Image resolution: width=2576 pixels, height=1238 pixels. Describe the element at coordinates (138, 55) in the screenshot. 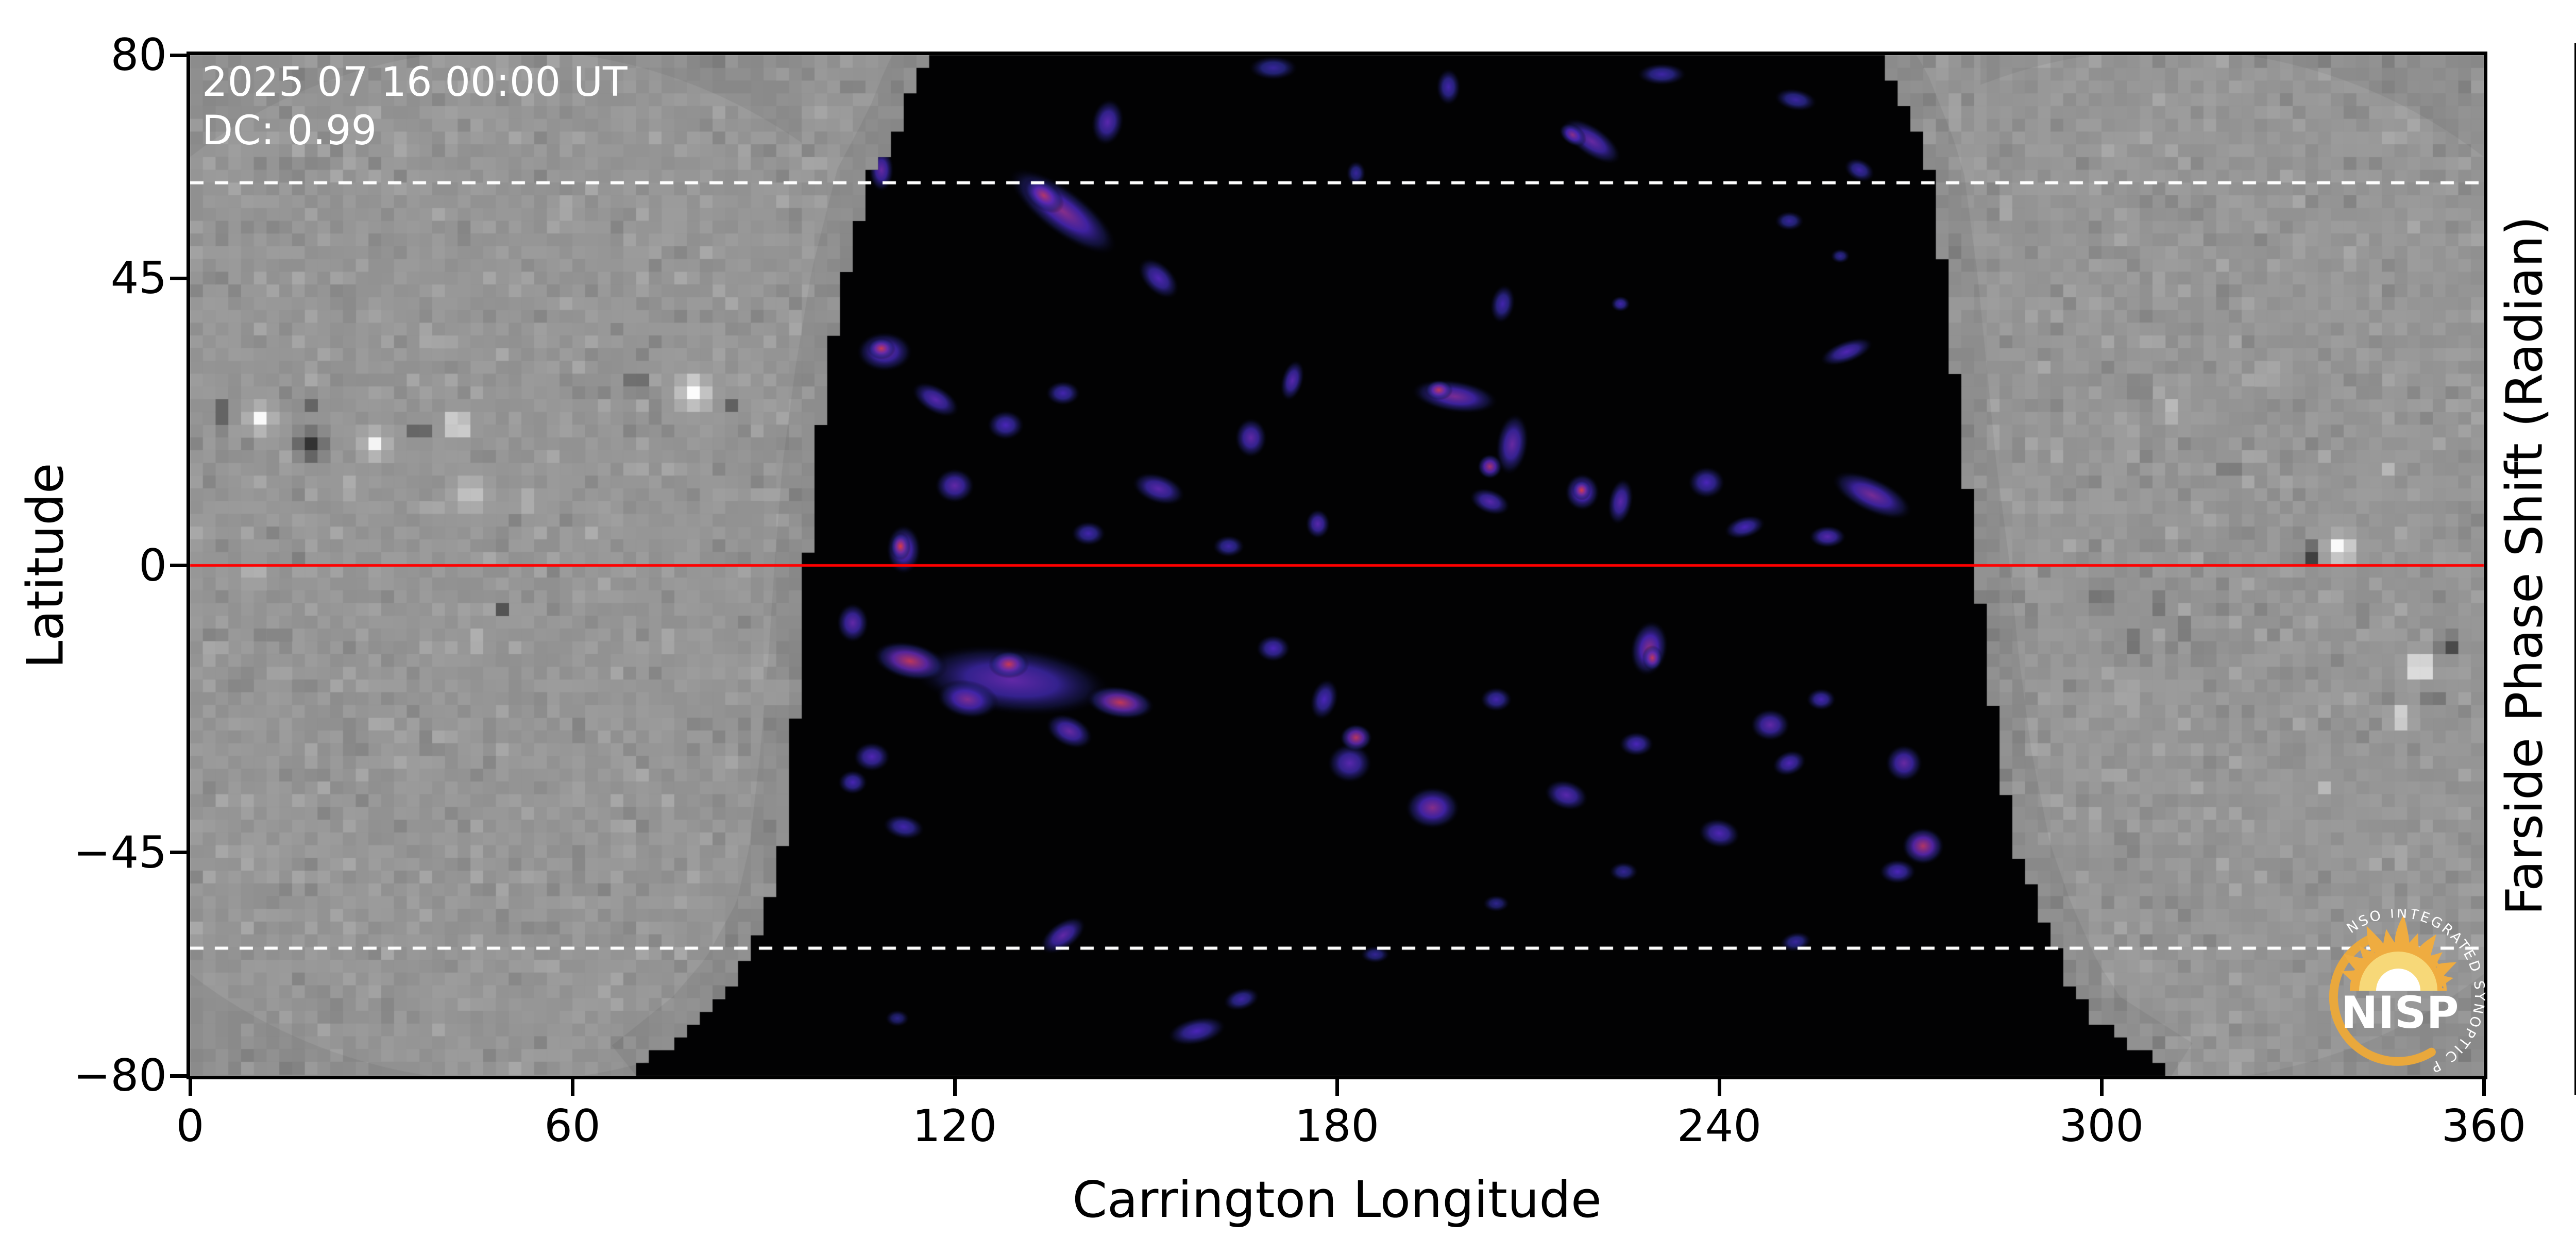

I see `y-tick-label: 80` at that location.